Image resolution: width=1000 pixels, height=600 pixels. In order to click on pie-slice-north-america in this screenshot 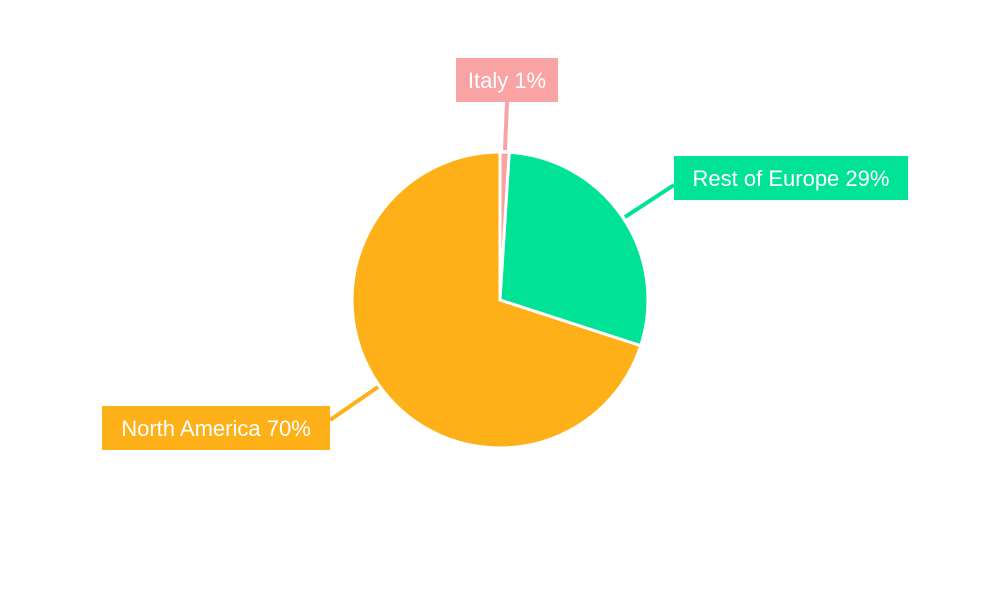, I will do `click(496, 300)`.